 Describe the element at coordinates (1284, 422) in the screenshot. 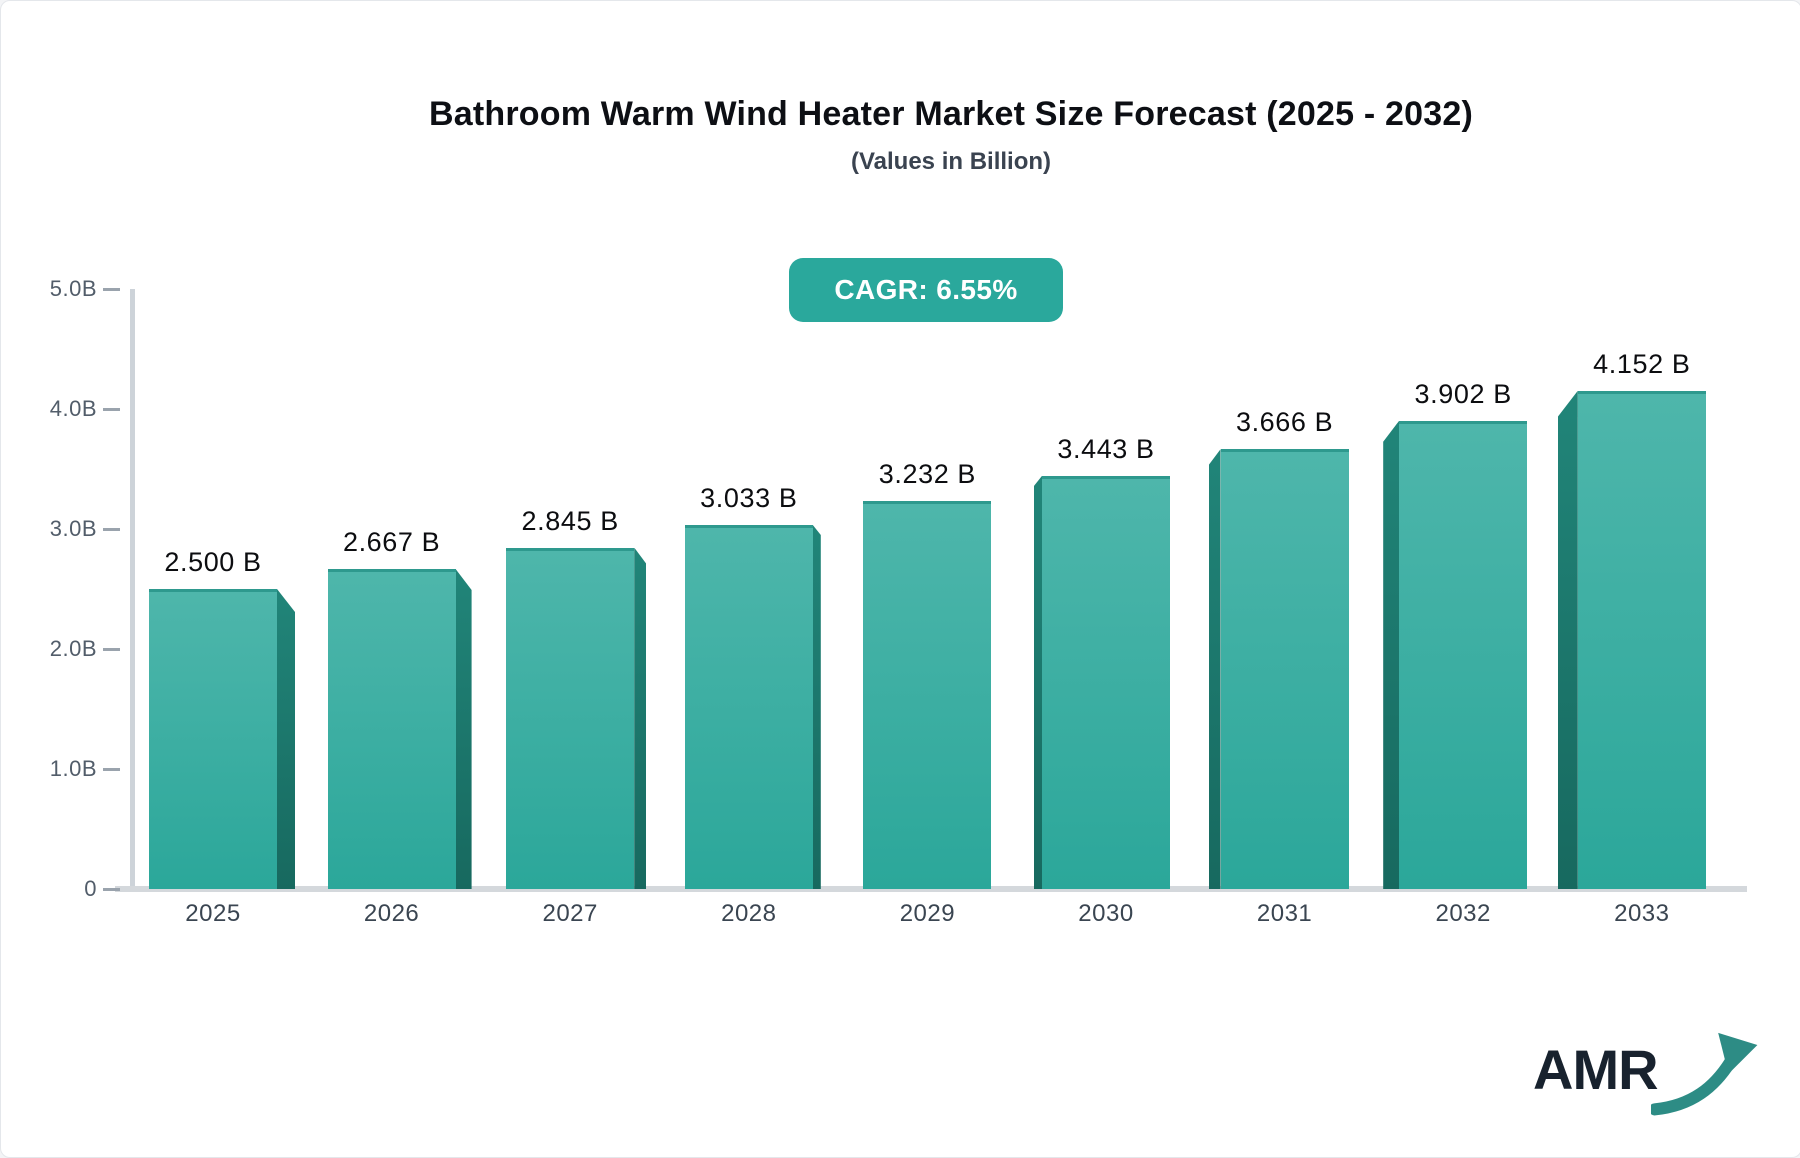

I see `bar-value-label-2031: 3.666 B` at that location.